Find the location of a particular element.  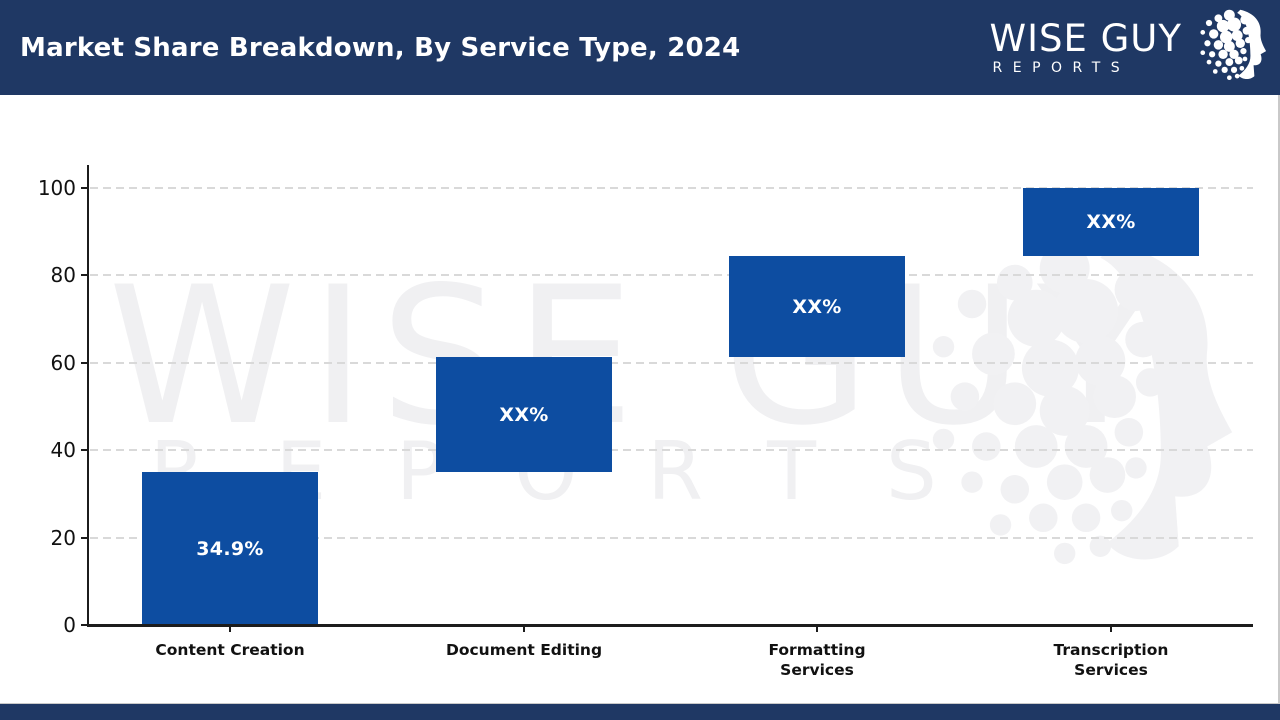

category-label-2: Document Editing is located at coordinates (524, 650).